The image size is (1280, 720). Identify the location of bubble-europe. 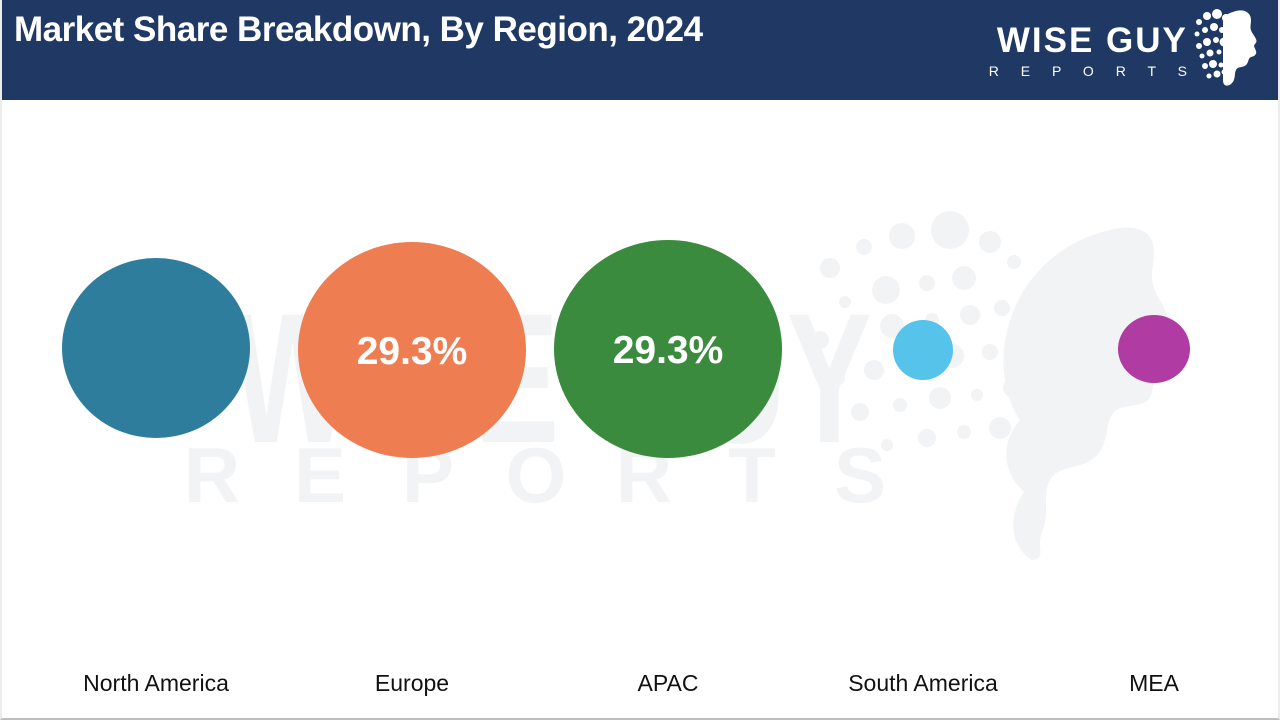
(412, 350).